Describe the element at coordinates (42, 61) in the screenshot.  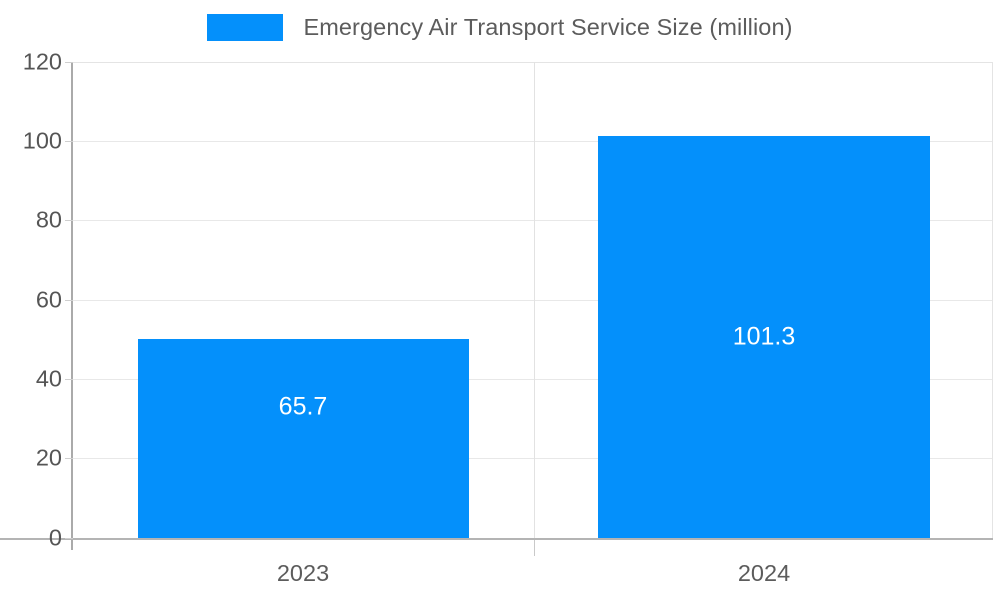
I see `y-axis-label-120: 120` at that location.